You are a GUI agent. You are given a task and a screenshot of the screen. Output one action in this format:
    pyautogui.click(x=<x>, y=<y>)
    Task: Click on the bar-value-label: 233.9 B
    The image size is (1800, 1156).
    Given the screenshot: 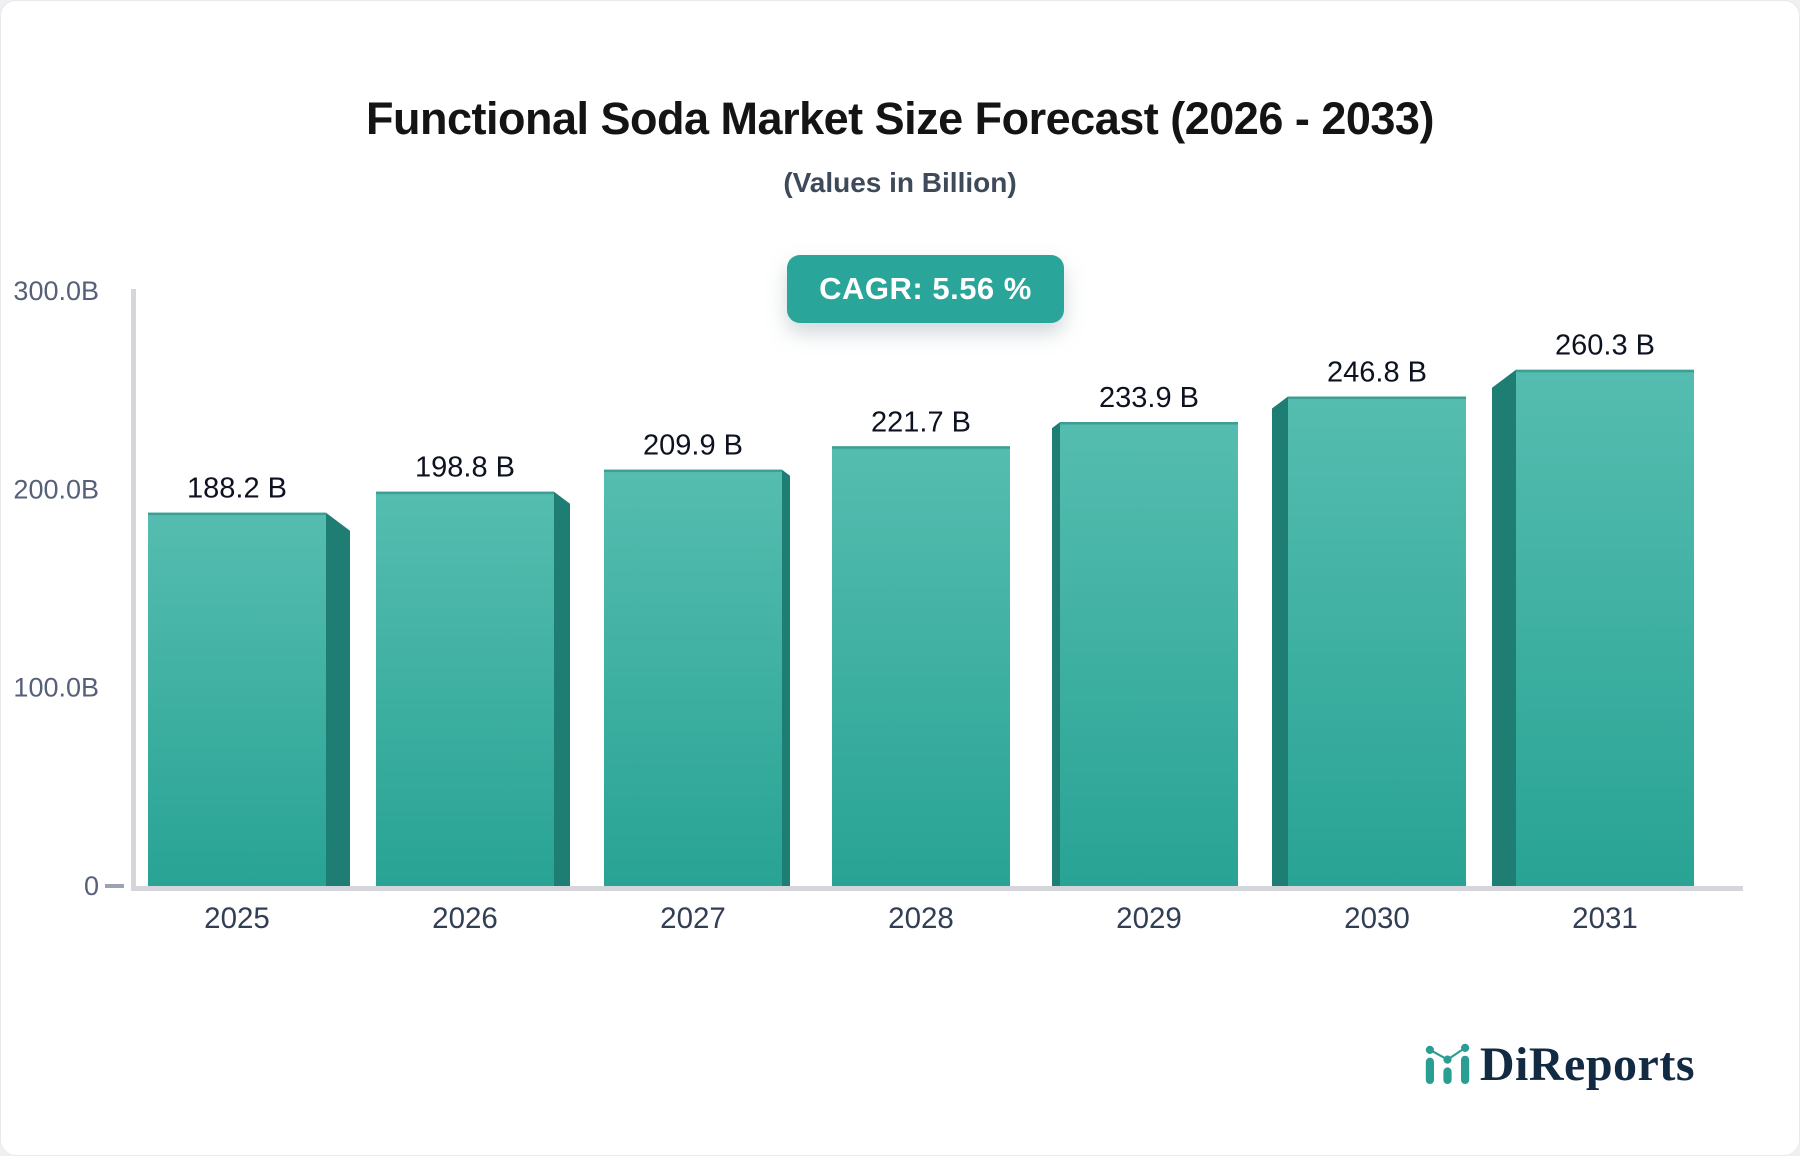 What is the action you would take?
    pyautogui.click(x=1149, y=398)
    